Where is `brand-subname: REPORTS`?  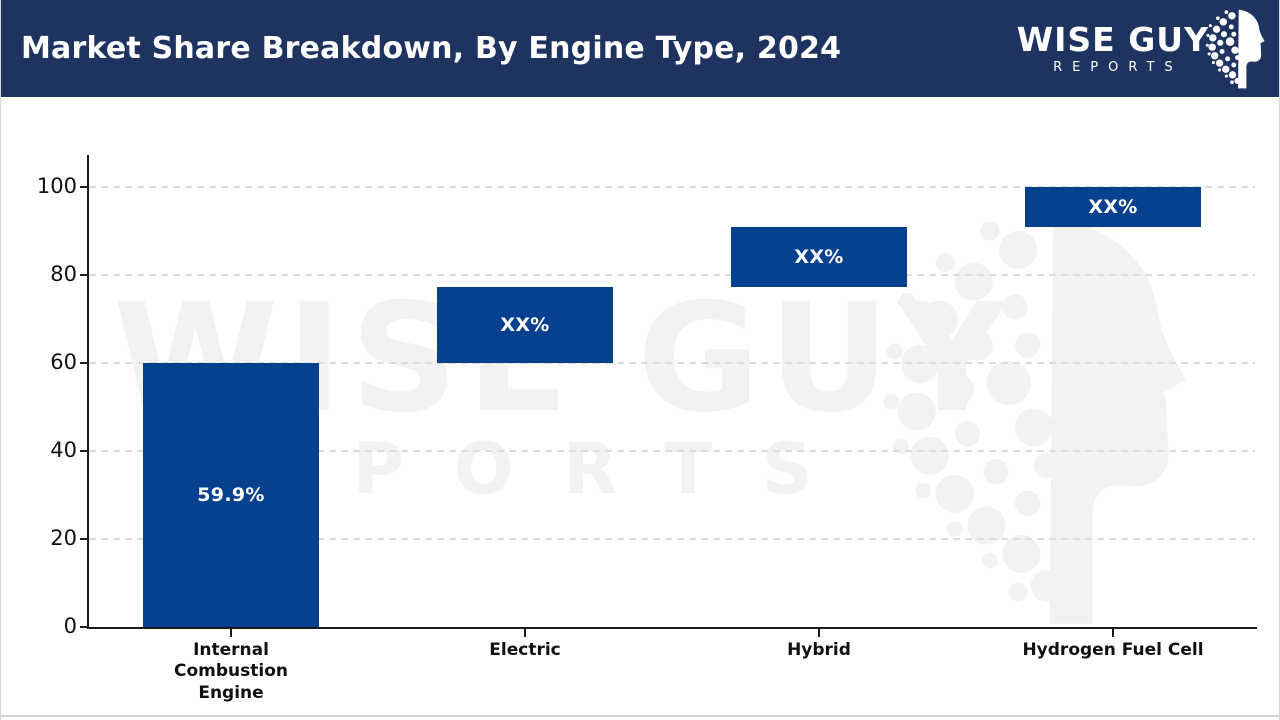 brand-subname: REPORTS is located at coordinates (1118, 67).